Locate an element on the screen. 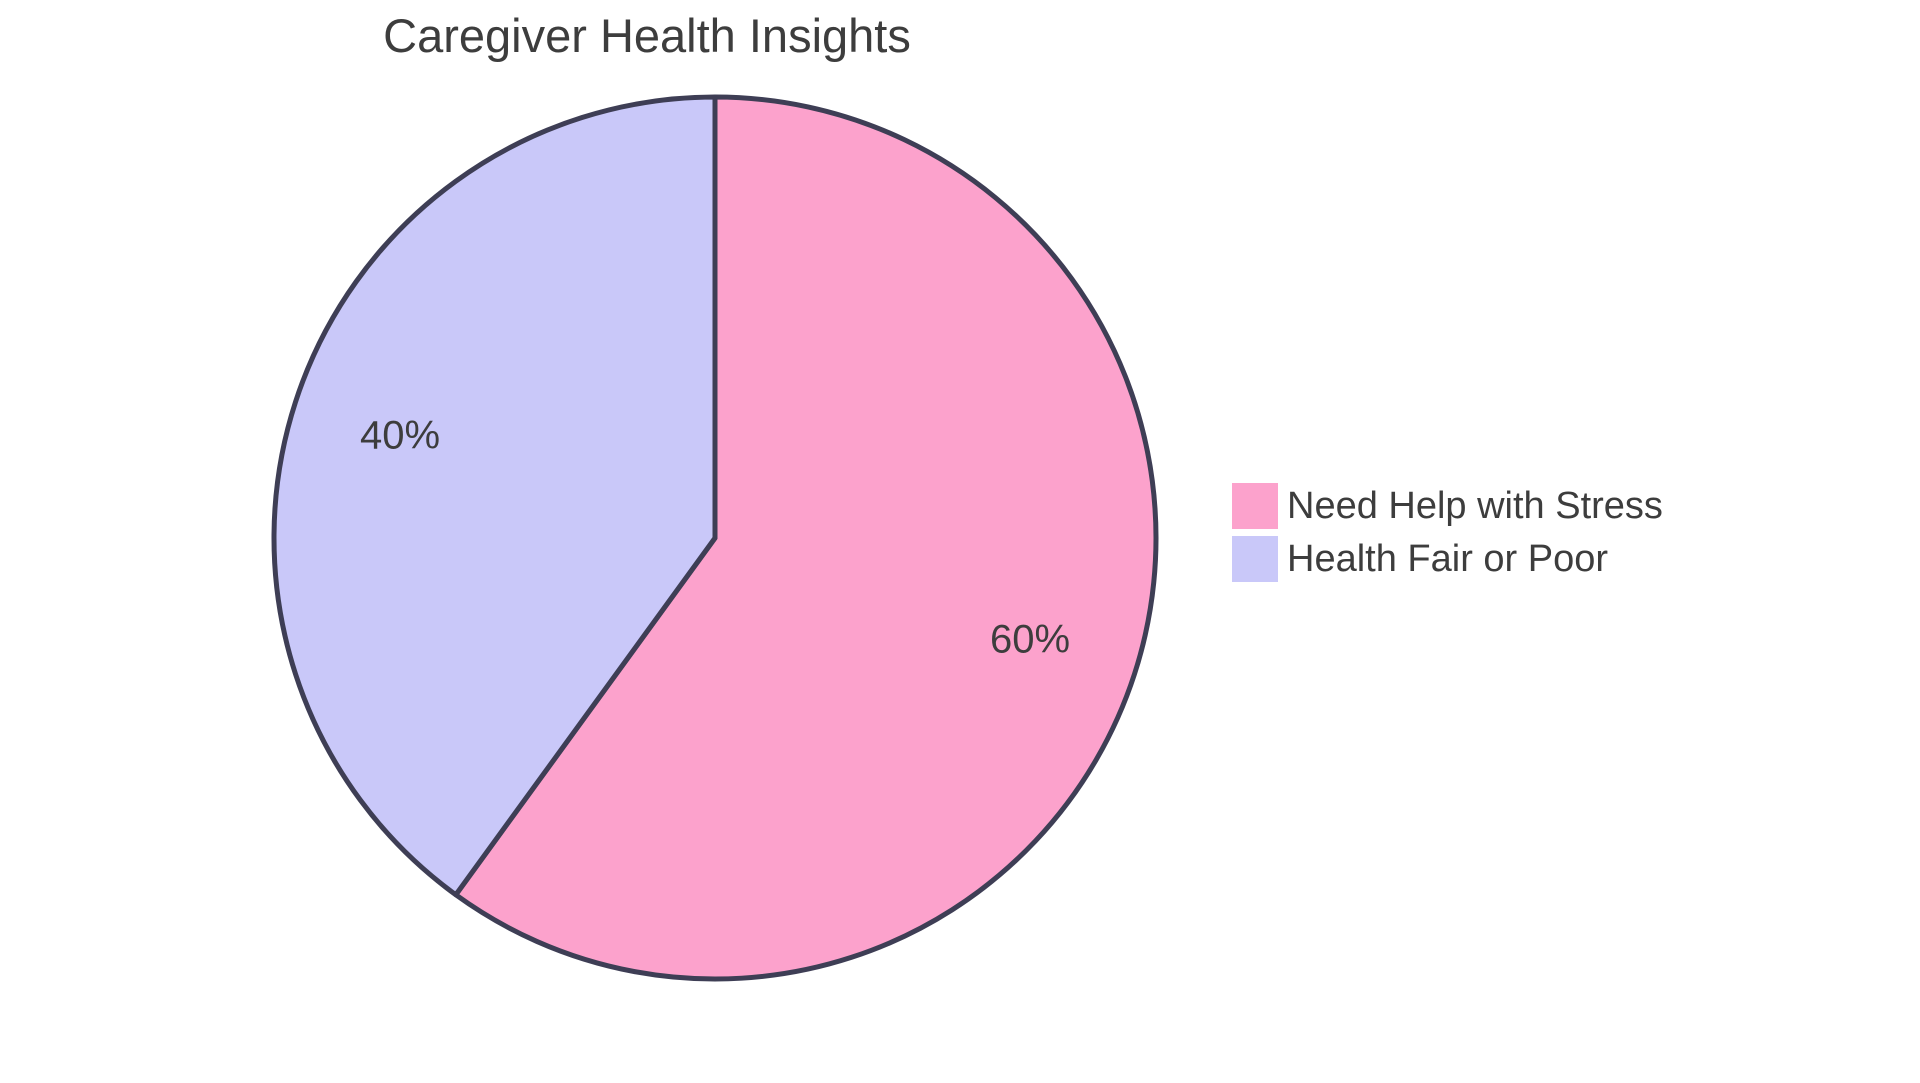 The width and height of the screenshot is (1920, 1083). pie-slice-label-60: 60% is located at coordinates (1030, 639).